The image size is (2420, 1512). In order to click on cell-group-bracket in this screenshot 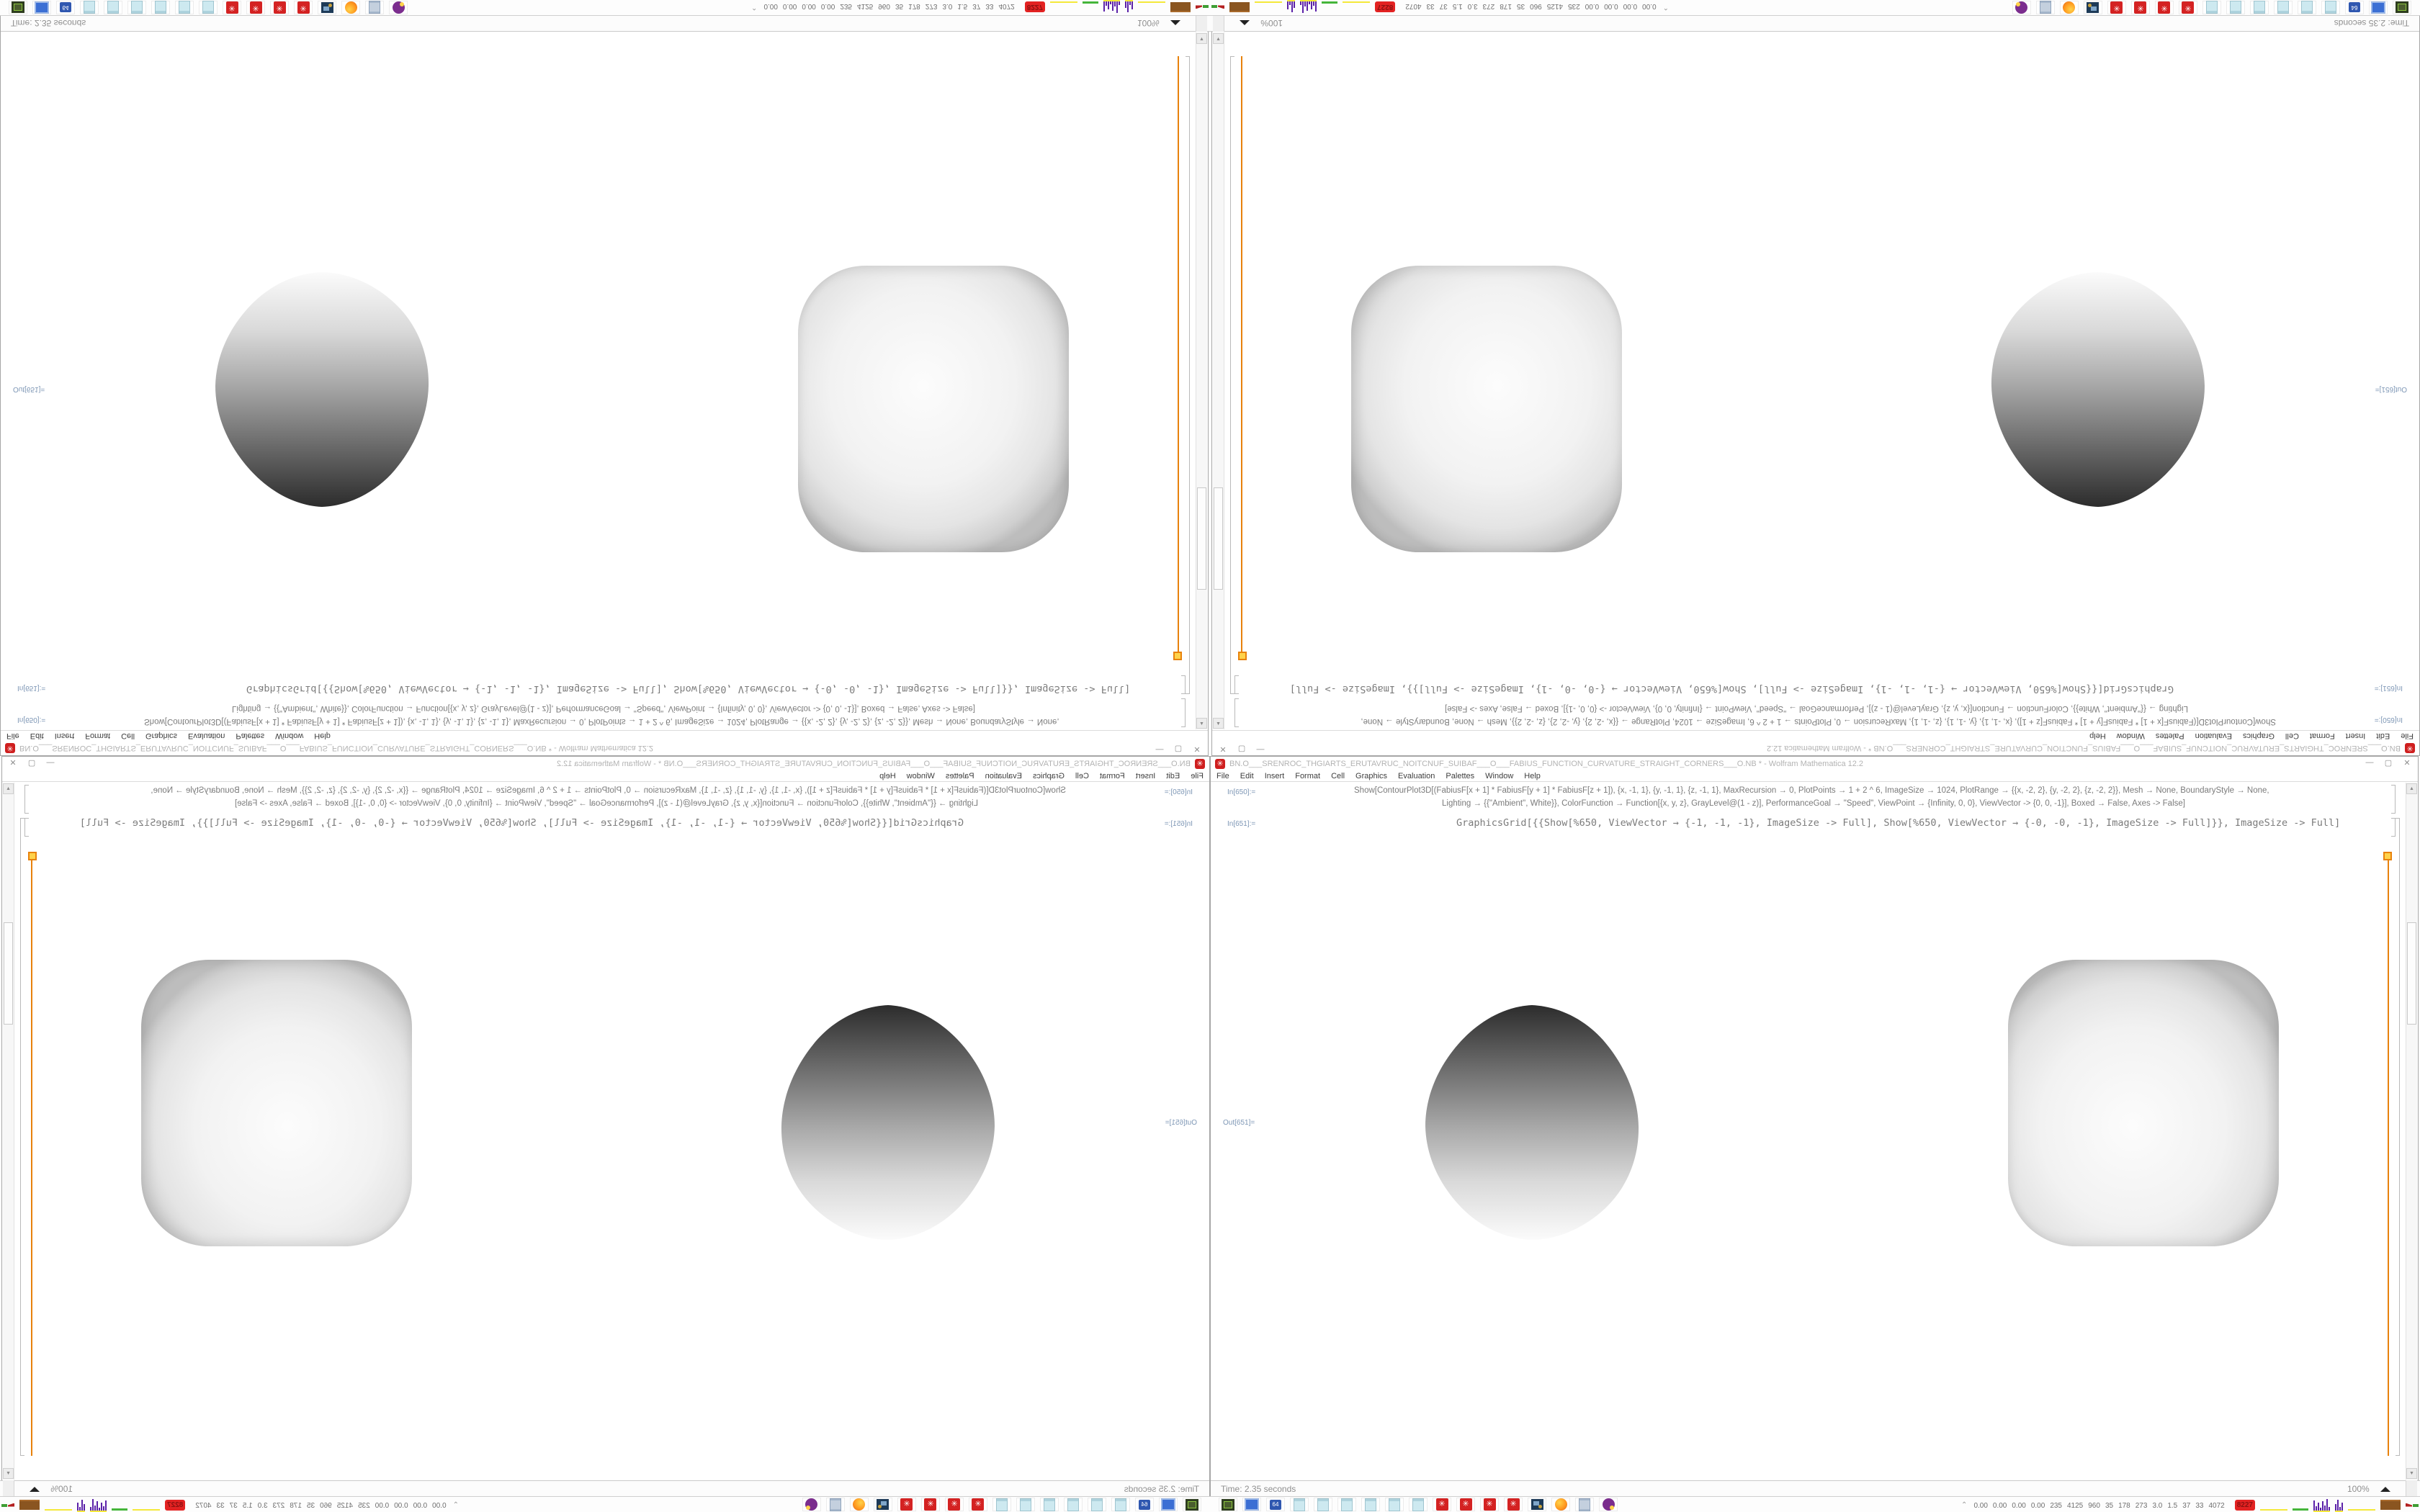, I will do `click(1232, 375)`.